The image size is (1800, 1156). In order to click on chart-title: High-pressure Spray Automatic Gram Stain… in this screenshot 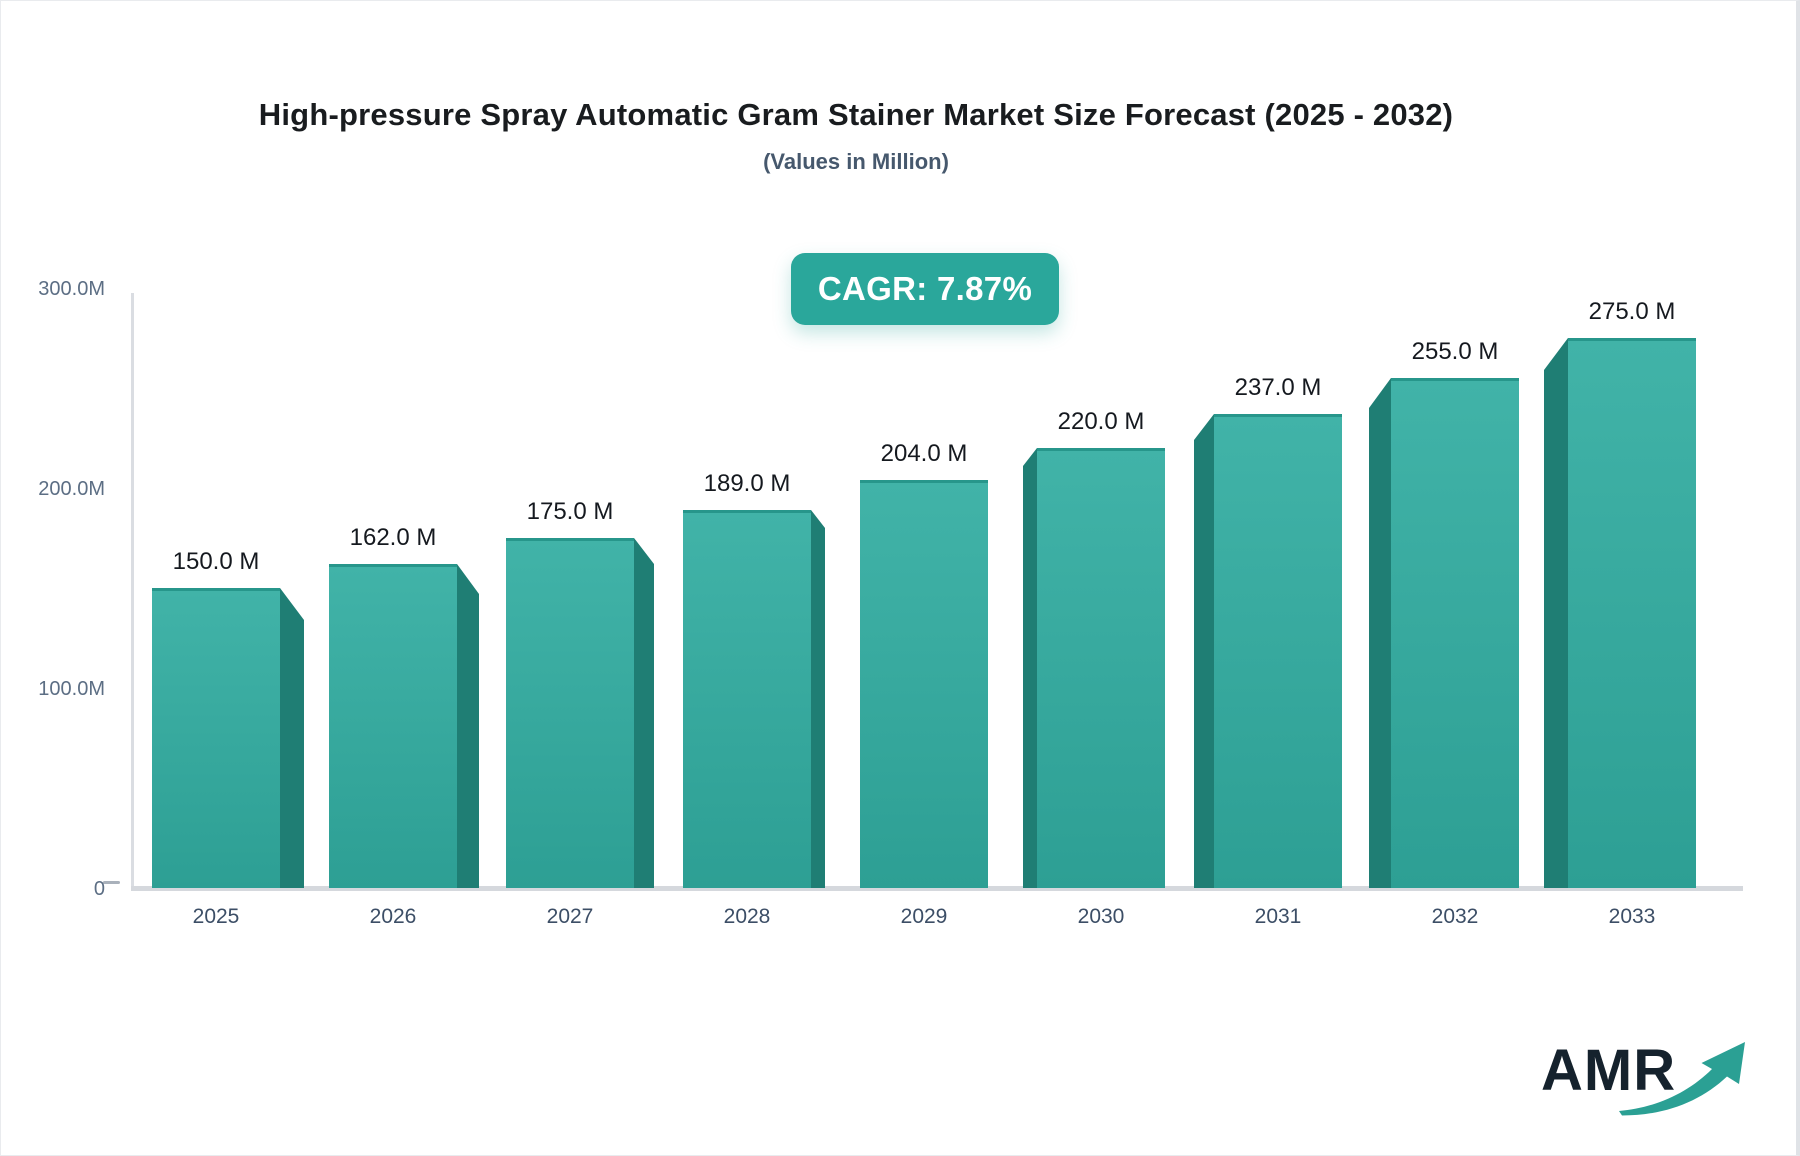, I will do `click(856, 114)`.